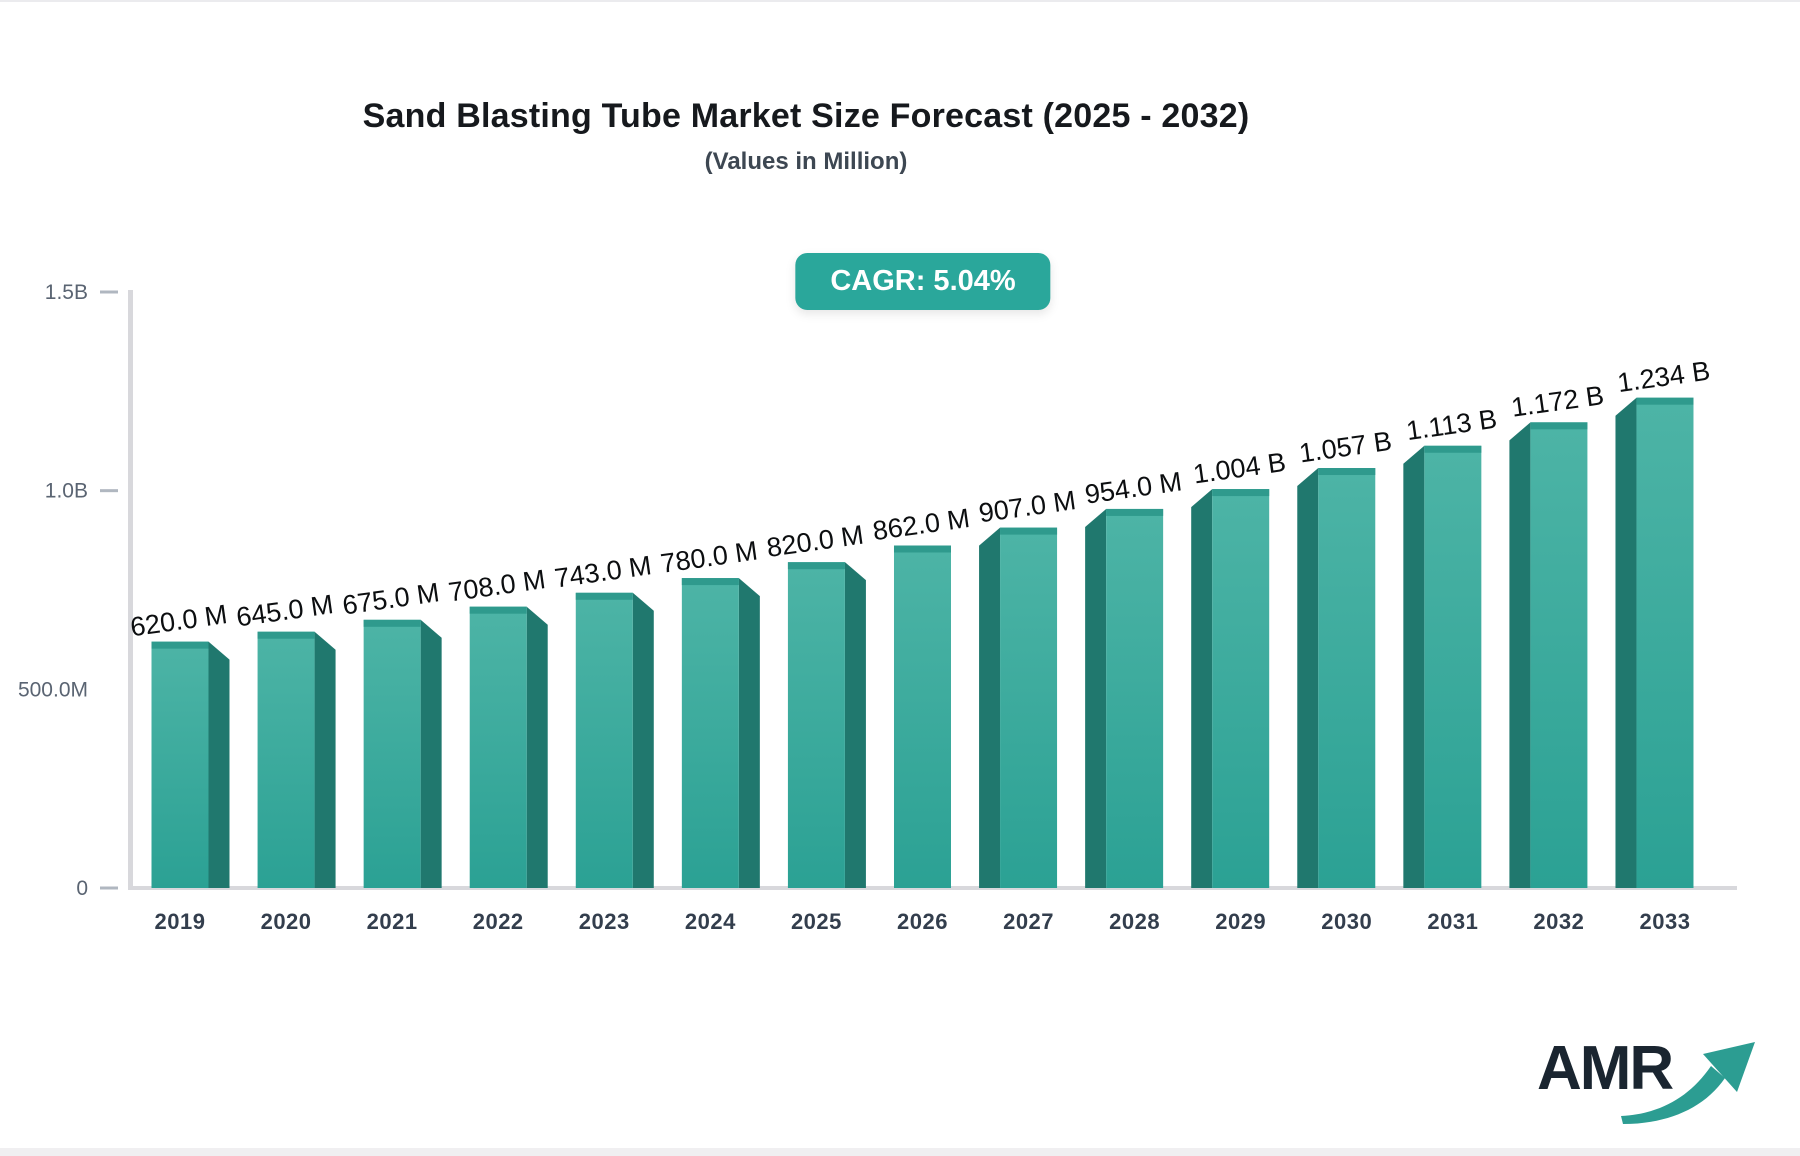 The image size is (1800, 1156). I want to click on bar-value-label: 820.0 M, so click(815, 541).